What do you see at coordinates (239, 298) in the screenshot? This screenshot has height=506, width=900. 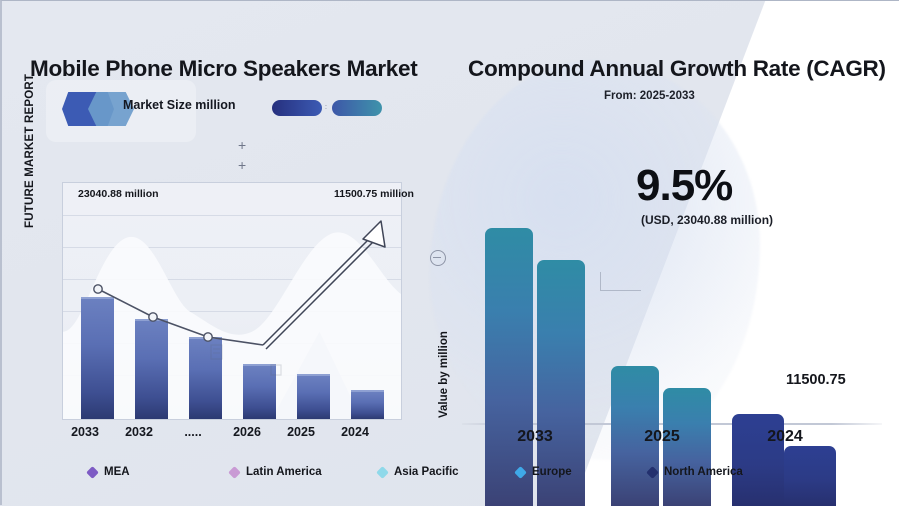 I see `trend-line-overlay` at bounding box center [239, 298].